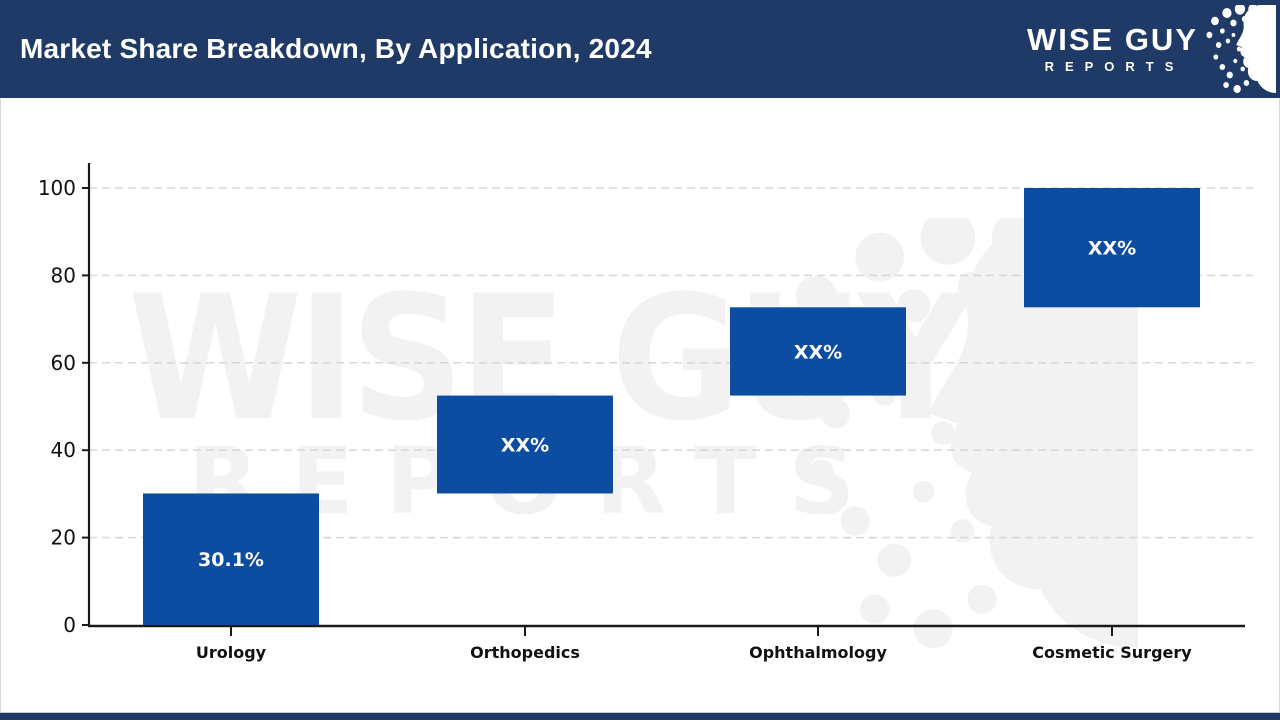  What do you see at coordinates (818, 652) in the screenshot?
I see `x-category-label: Ophthalmology` at bounding box center [818, 652].